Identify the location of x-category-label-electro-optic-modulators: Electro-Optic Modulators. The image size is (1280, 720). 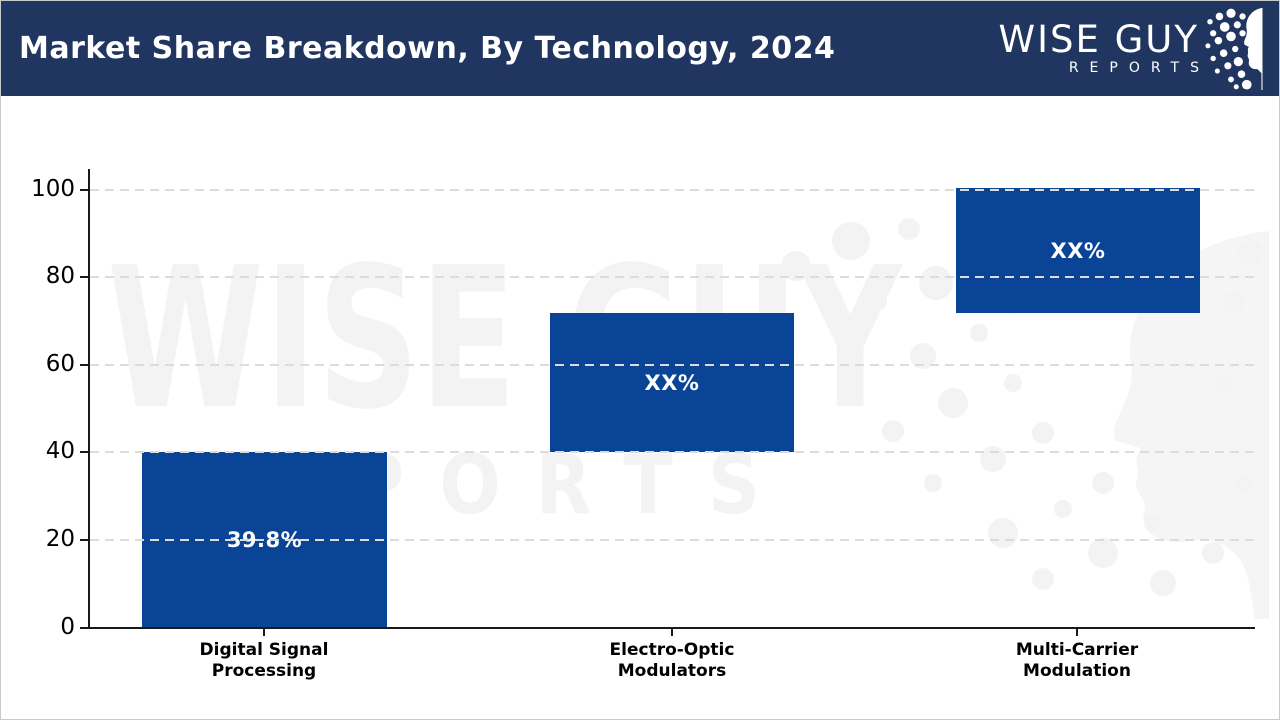
(672, 661).